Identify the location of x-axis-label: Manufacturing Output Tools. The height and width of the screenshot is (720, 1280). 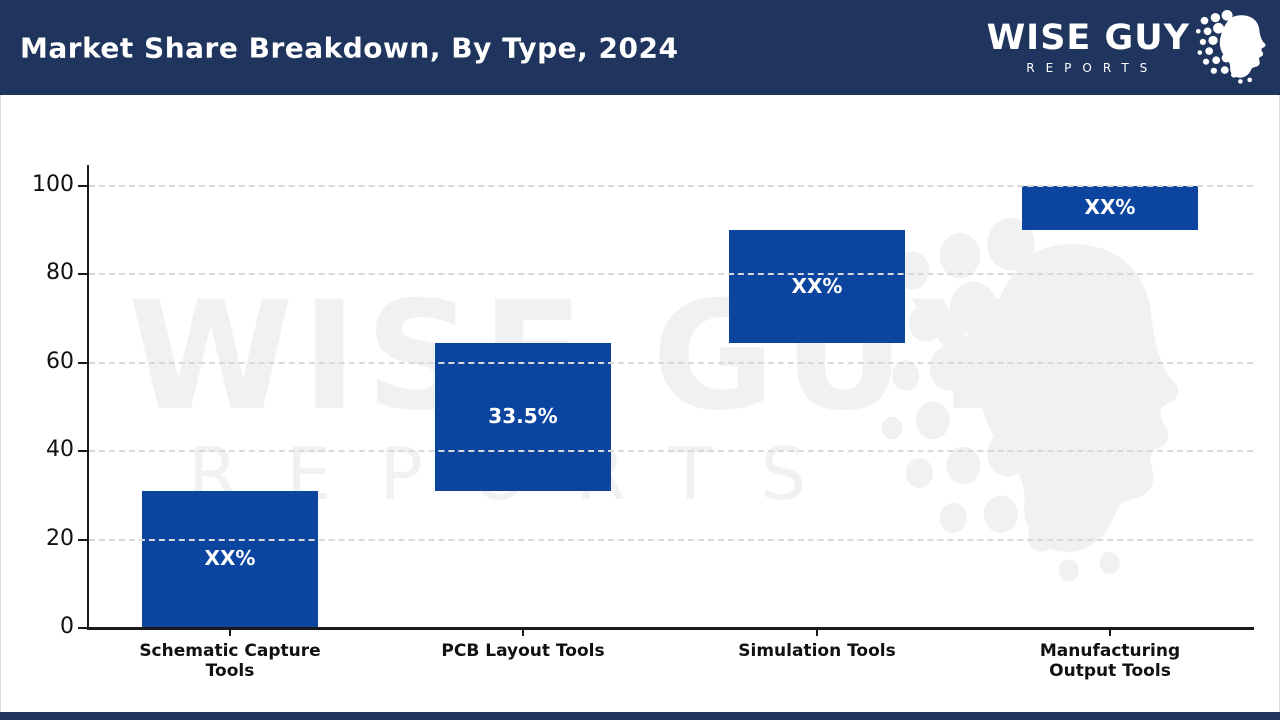
(1110, 661).